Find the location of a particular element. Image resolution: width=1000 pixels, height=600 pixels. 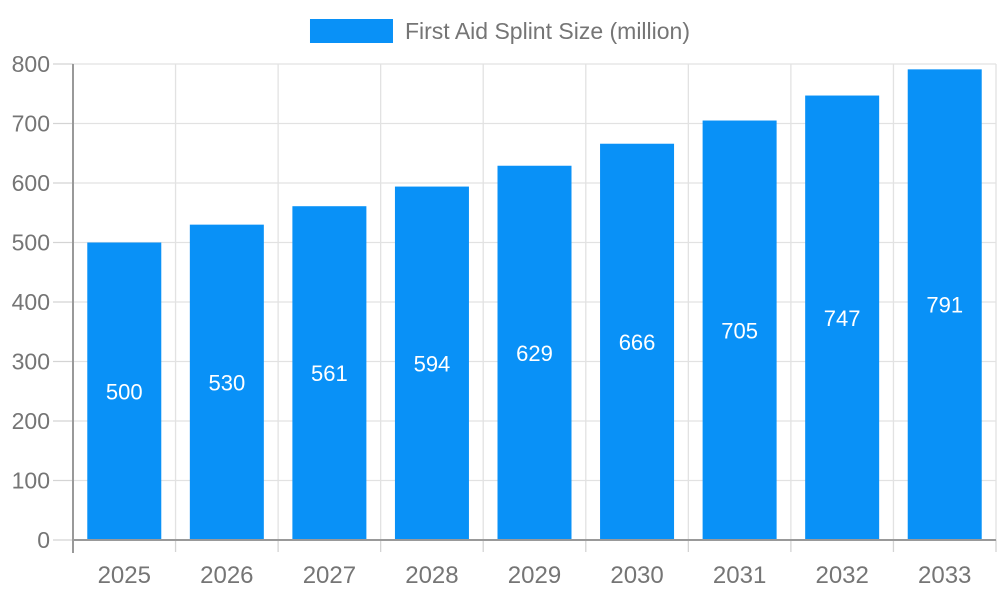

bar-2029 is located at coordinates (534, 352).